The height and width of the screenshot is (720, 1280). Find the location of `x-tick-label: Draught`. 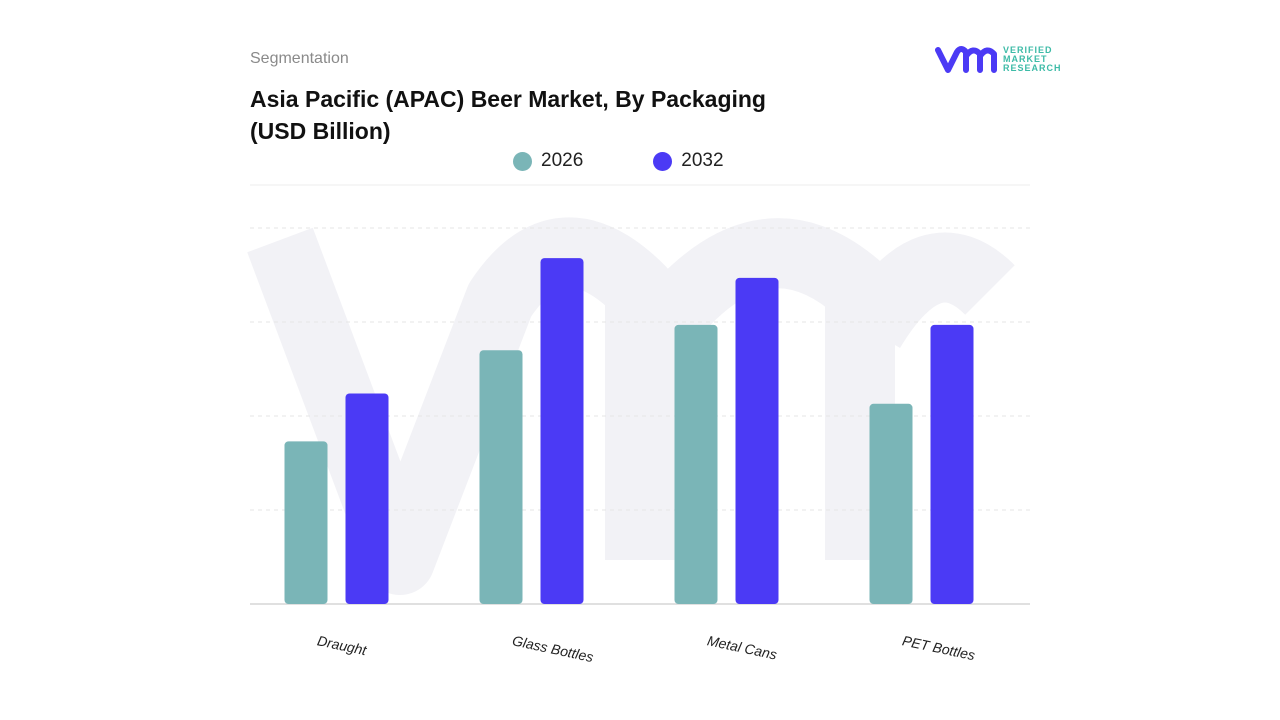

x-tick-label: Draught is located at coordinates (342, 645).